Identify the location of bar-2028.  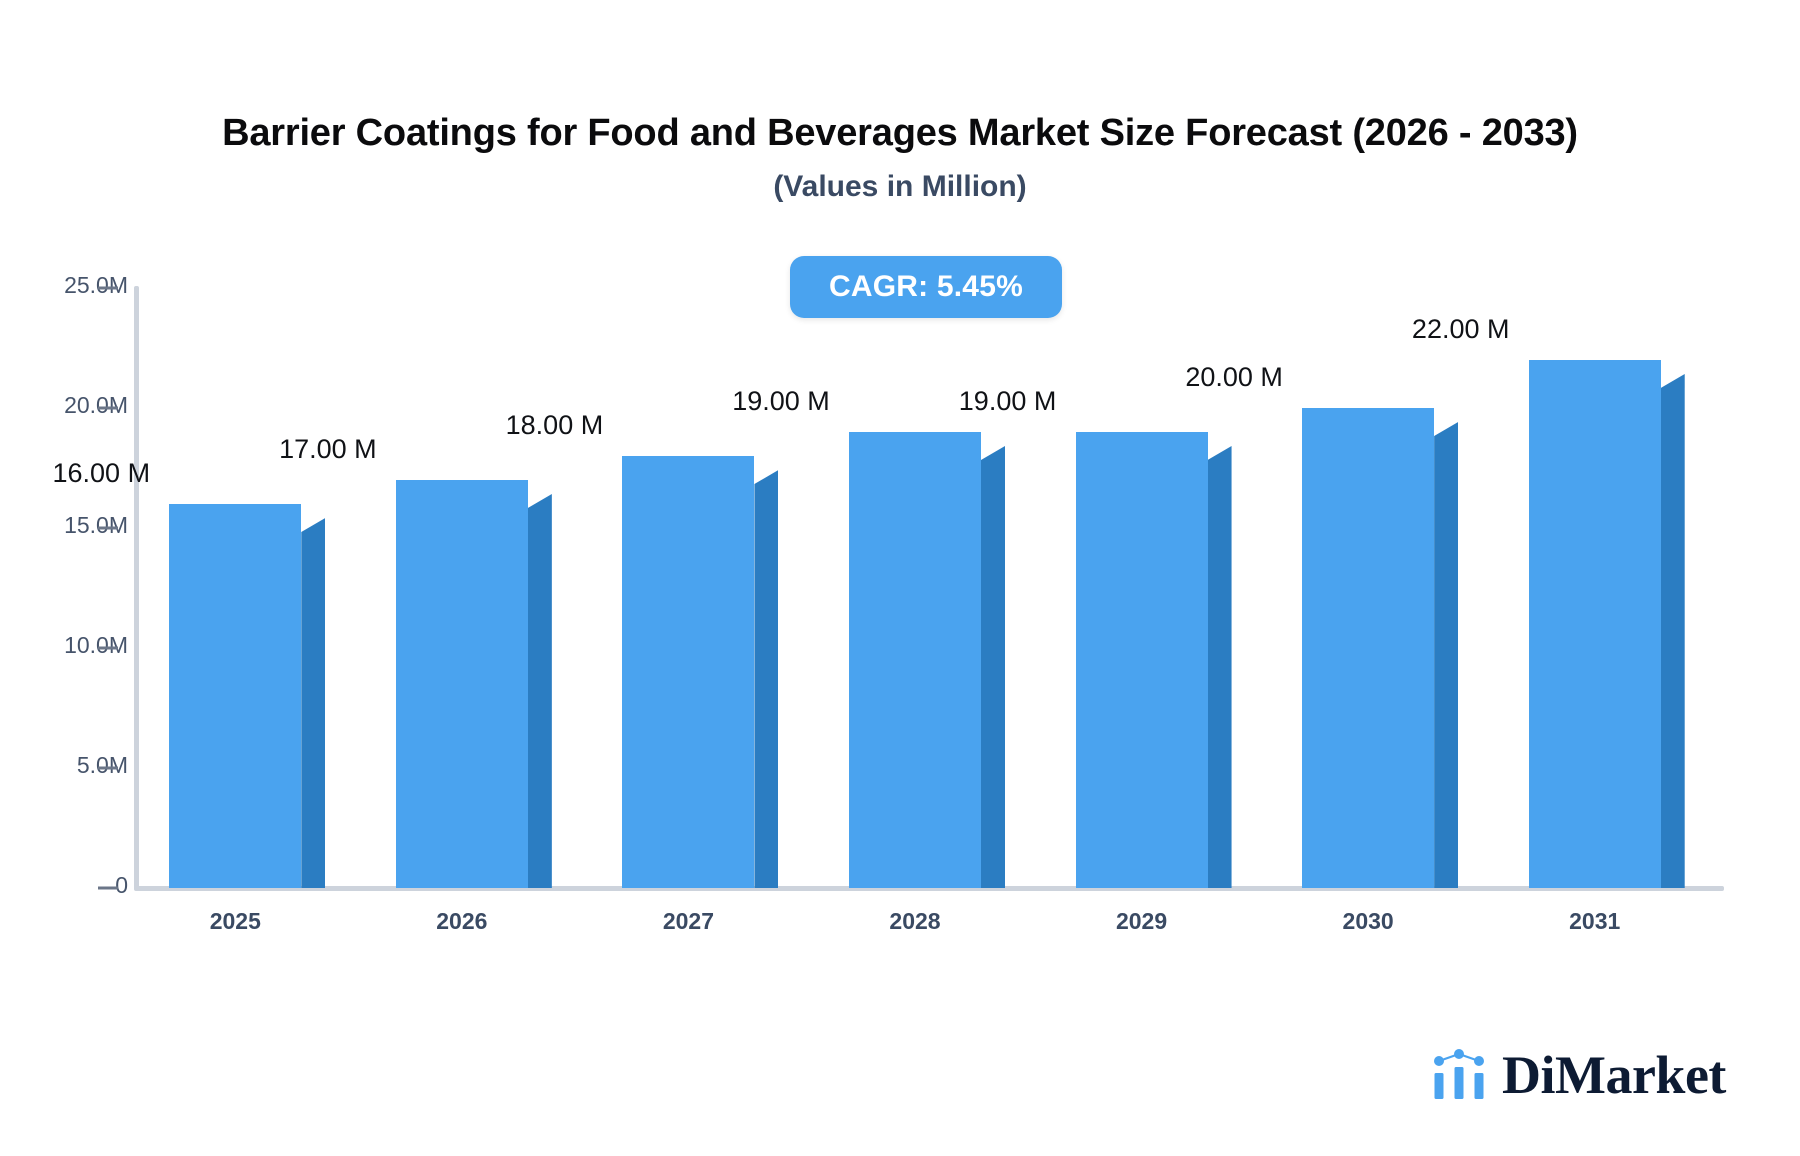
(927, 660).